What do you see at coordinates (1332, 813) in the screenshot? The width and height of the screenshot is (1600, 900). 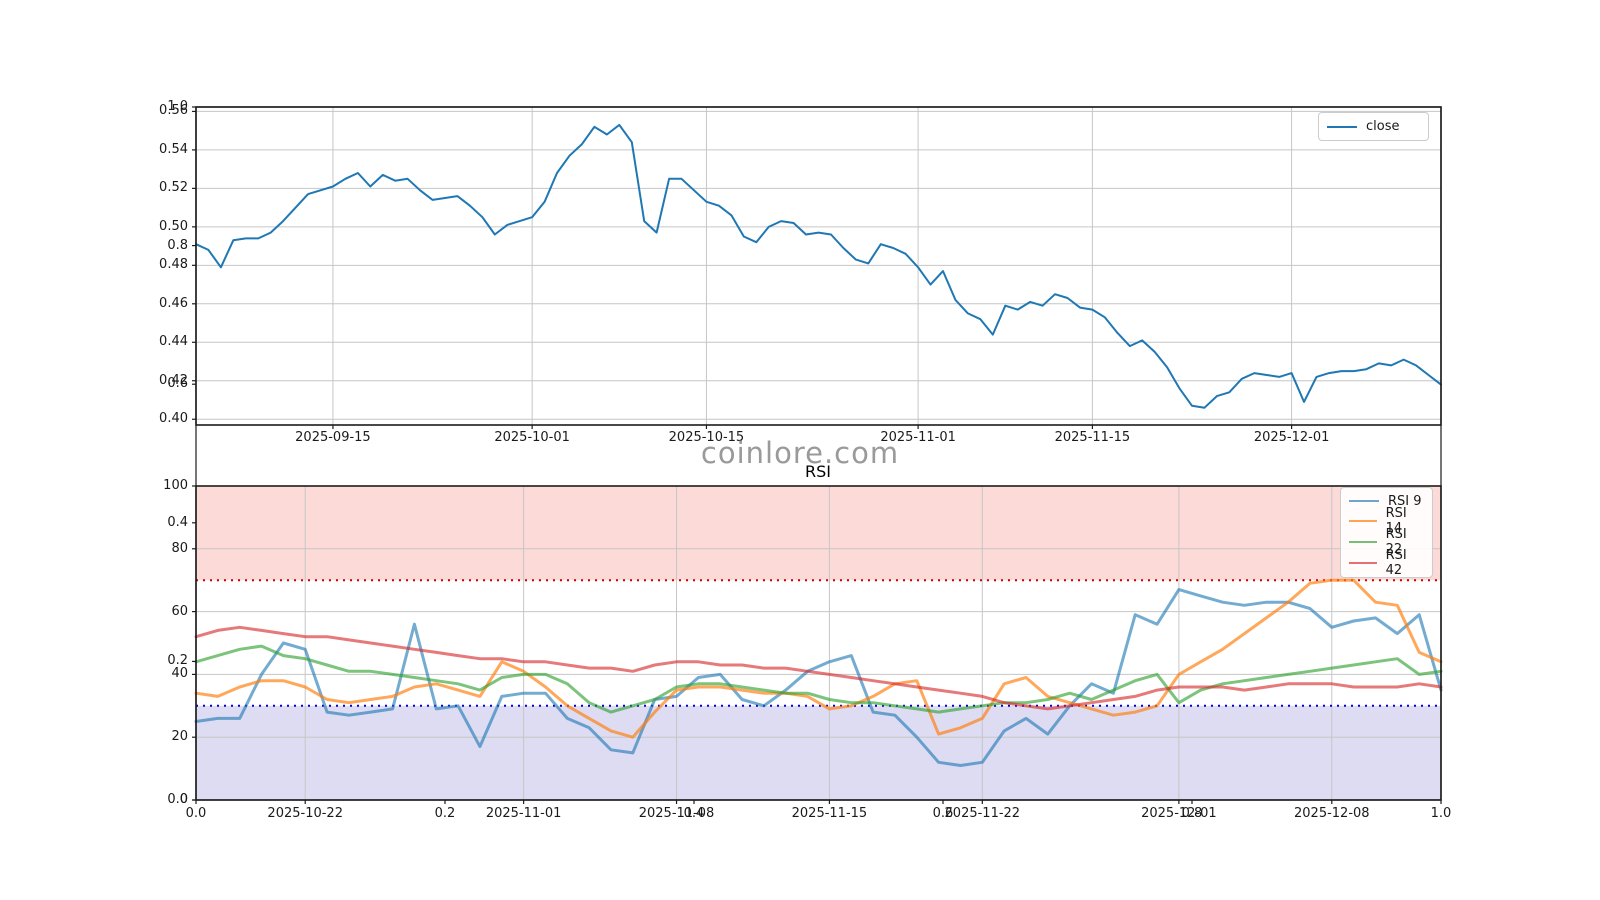 I see `rsi-x-tick-label: 2025-12-08` at bounding box center [1332, 813].